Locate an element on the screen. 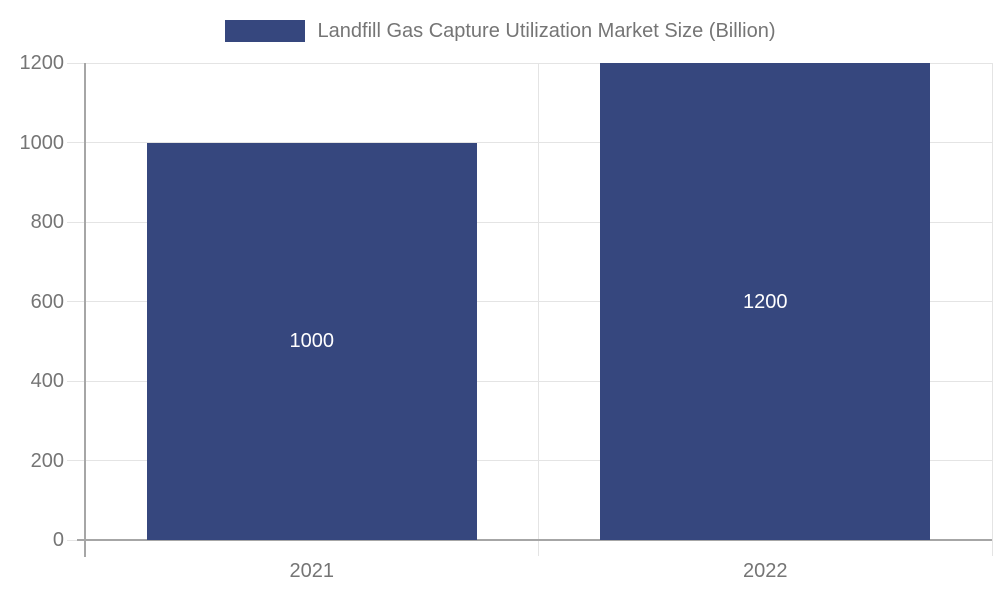 The image size is (1000, 600). y-axis-tick-label: 400 is located at coordinates (47, 381).